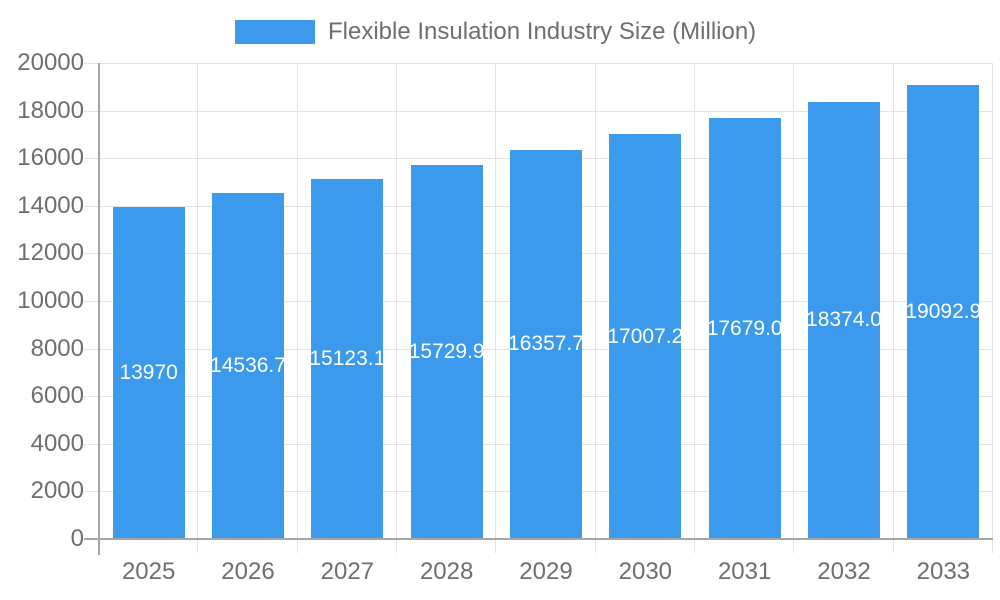  Describe the element at coordinates (943, 571) in the screenshot. I see `x-axis-label-2033: 2033` at that location.